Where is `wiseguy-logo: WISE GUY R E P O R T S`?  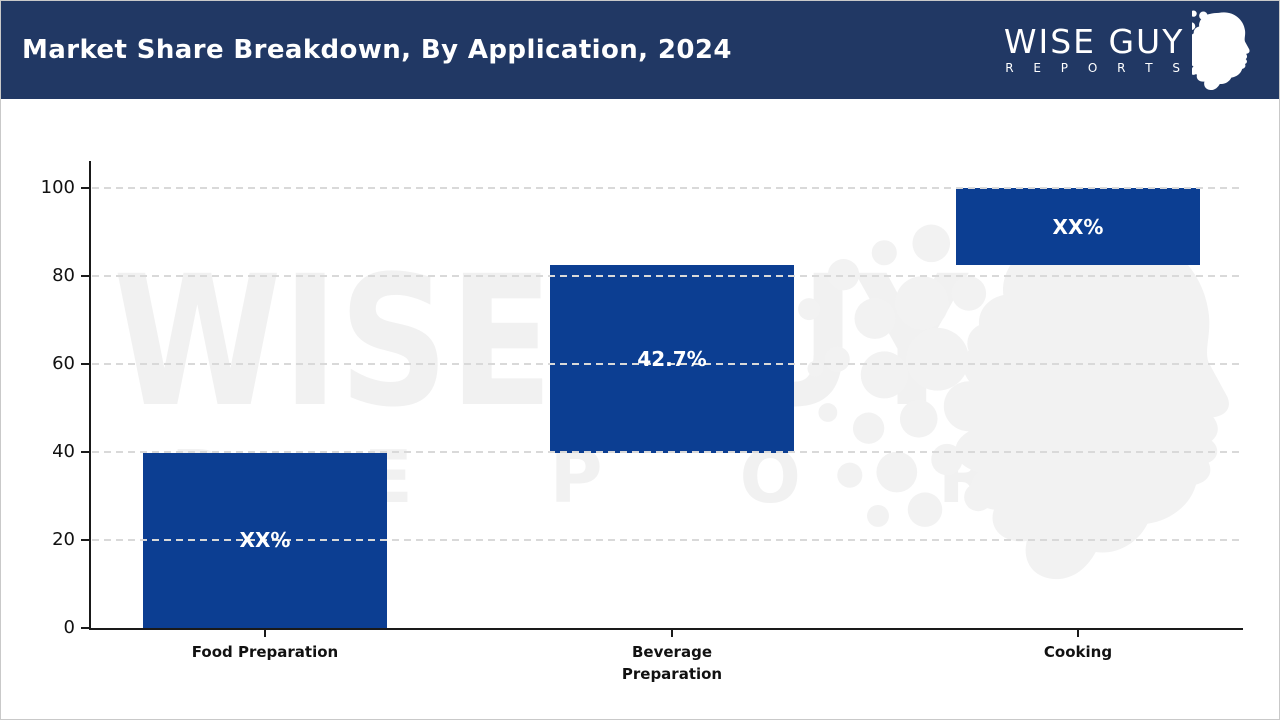 wiseguy-logo: WISE GUY R E P O R T S is located at coordinates (1128, 50).